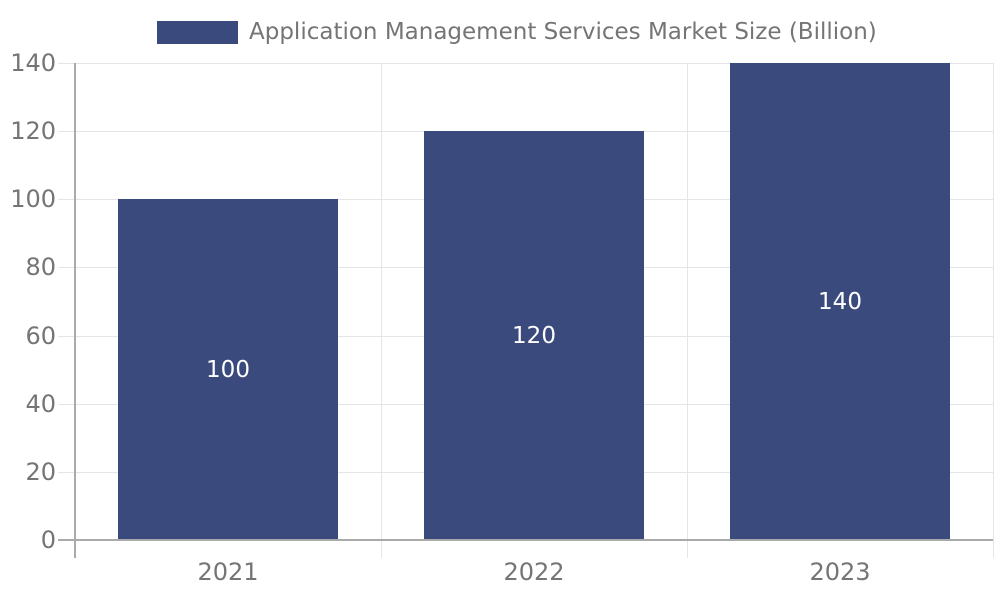 The image size is (1000, 600). Describe the element at coordinates (33, 63) in the screenshot. I see `y-tick-label: 140` at that location.